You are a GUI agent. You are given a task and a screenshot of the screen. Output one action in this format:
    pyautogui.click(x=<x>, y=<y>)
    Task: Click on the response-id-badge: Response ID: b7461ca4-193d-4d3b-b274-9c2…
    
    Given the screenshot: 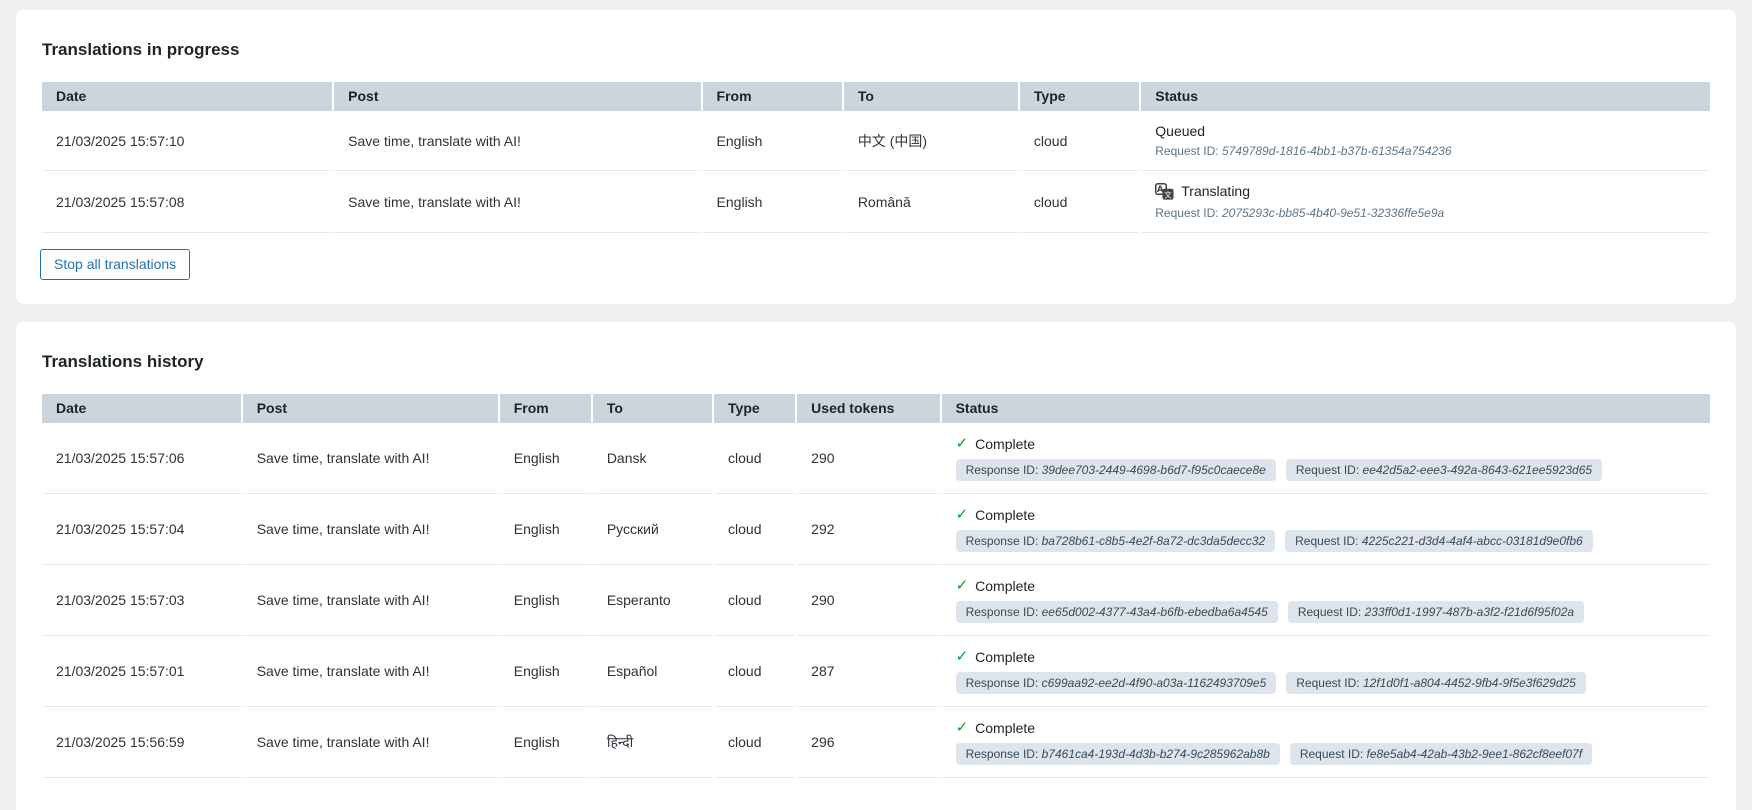 What is the action you would take?
    pyautogui.click(x=1117, y=754)
    